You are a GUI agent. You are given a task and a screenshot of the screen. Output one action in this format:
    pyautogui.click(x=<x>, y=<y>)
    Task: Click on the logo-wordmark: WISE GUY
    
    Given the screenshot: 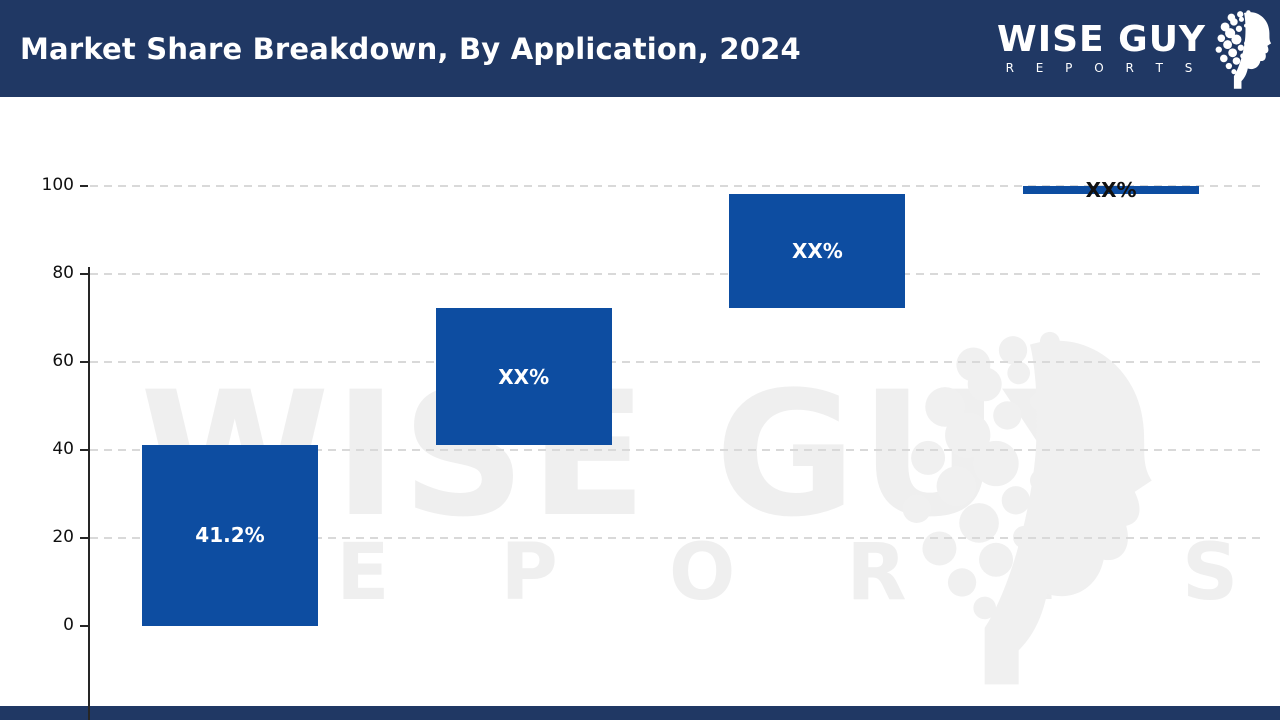 What is the action you would take?
    pyautogui.click(x=1101, y=39)
    